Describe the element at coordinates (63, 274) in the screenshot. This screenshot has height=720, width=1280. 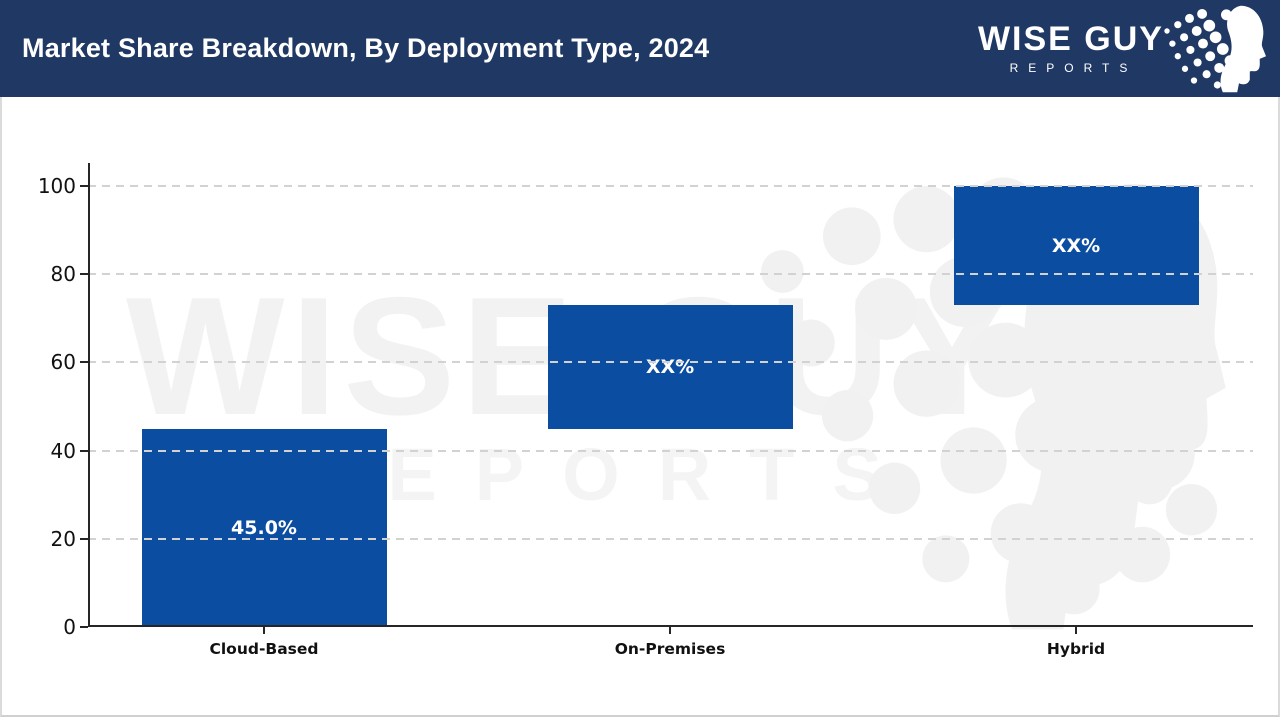
I see `y-tick-label-80: 80` at that location.